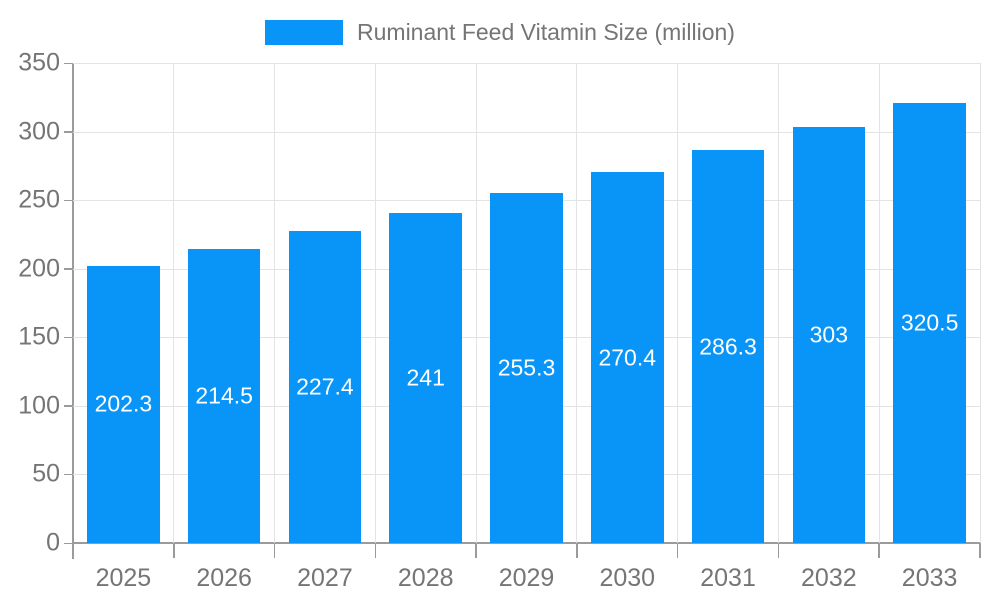  I want to click on x-axis-line, so click(526, 543).